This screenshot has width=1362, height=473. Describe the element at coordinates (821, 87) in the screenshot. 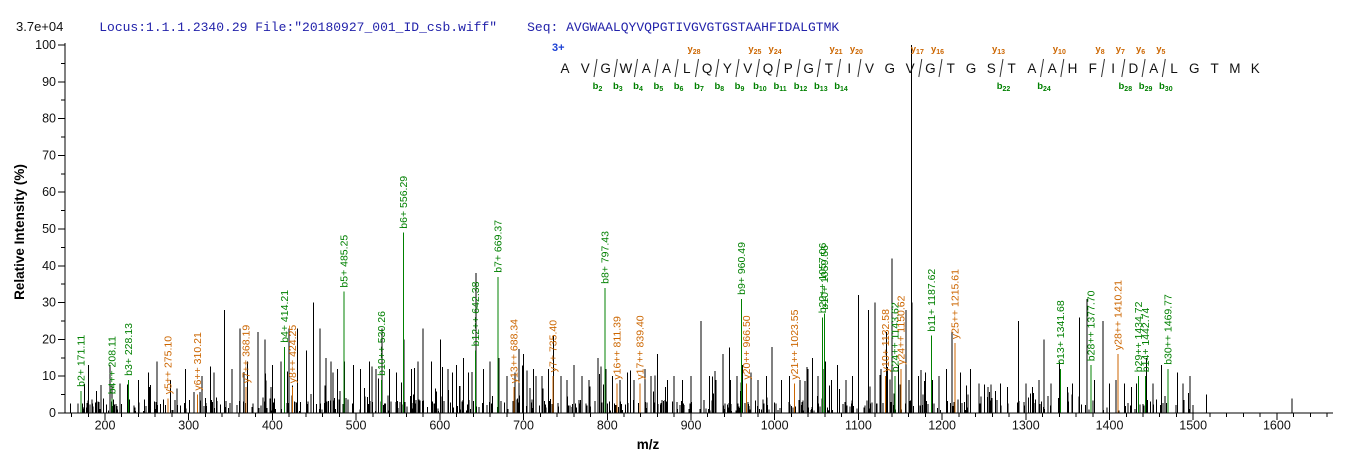

I see `b-ion-marker: b13` at that location.